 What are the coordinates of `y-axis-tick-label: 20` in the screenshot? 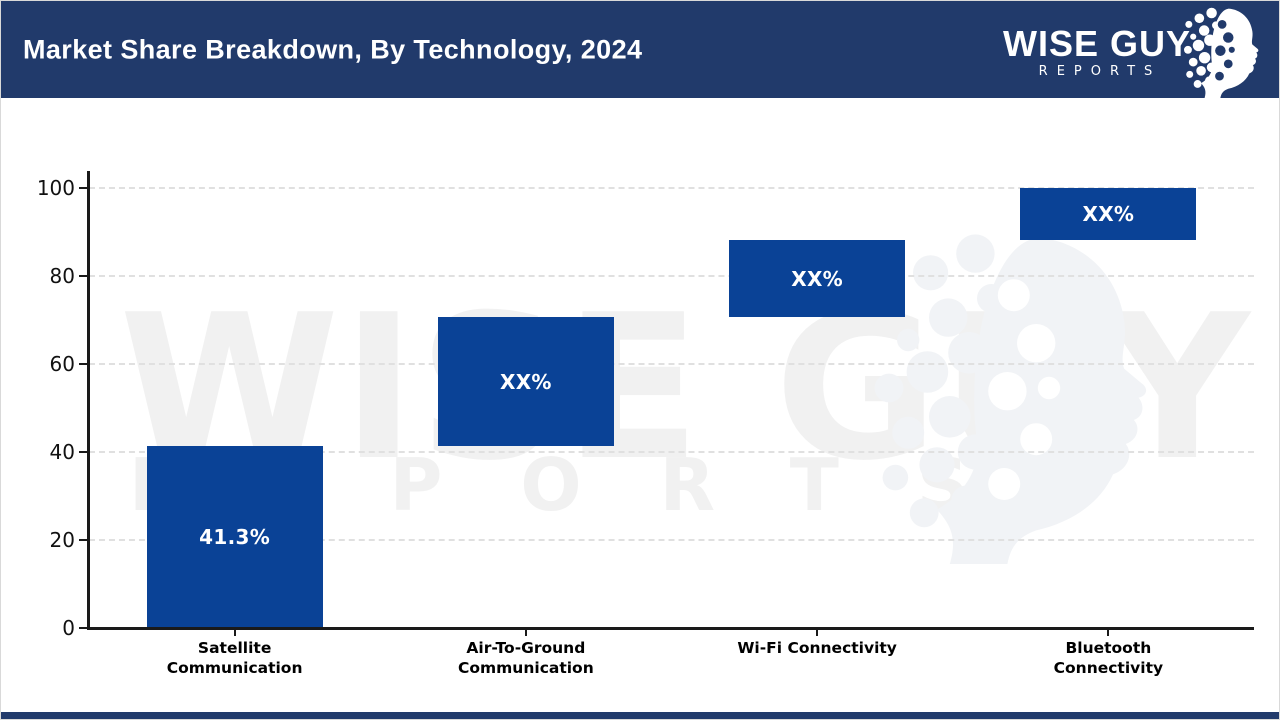 It's located at (62, 540).